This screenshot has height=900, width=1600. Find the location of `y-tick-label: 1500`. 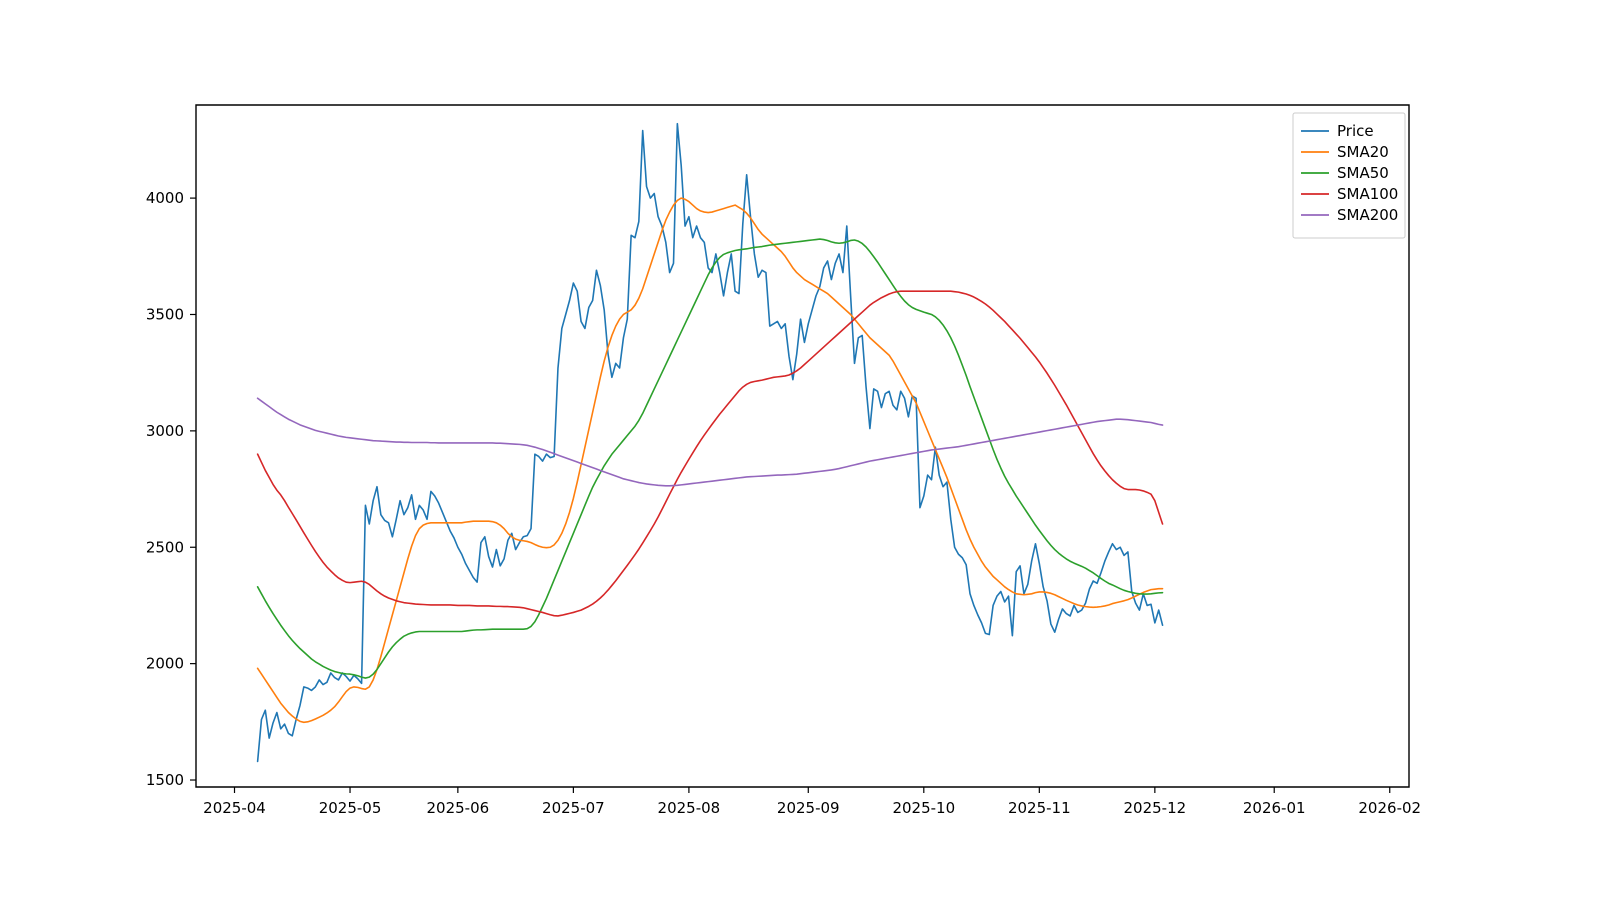

y-tick-label: 1500 is located at coordinates (165, 780).